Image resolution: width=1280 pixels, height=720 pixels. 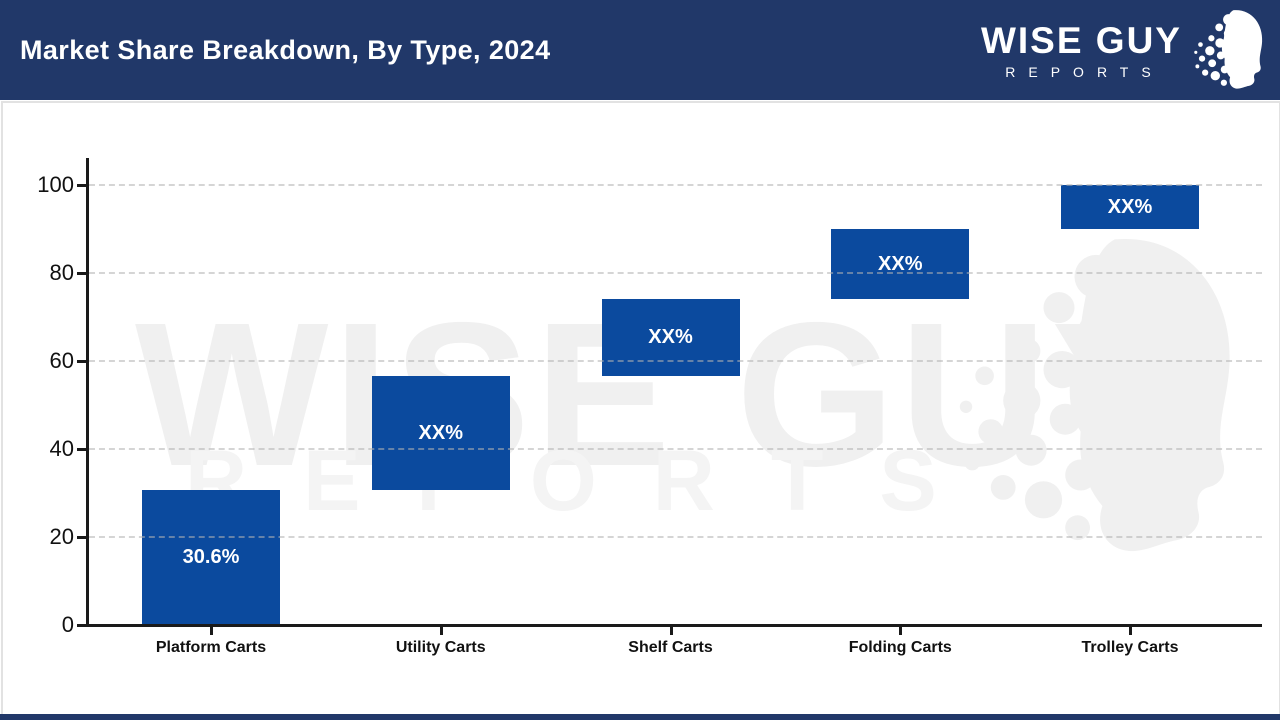 What do you see at coordinates (61, 272) in the screenshot?
I see `y-tick-label: 80` at bounding box center [61, 272].